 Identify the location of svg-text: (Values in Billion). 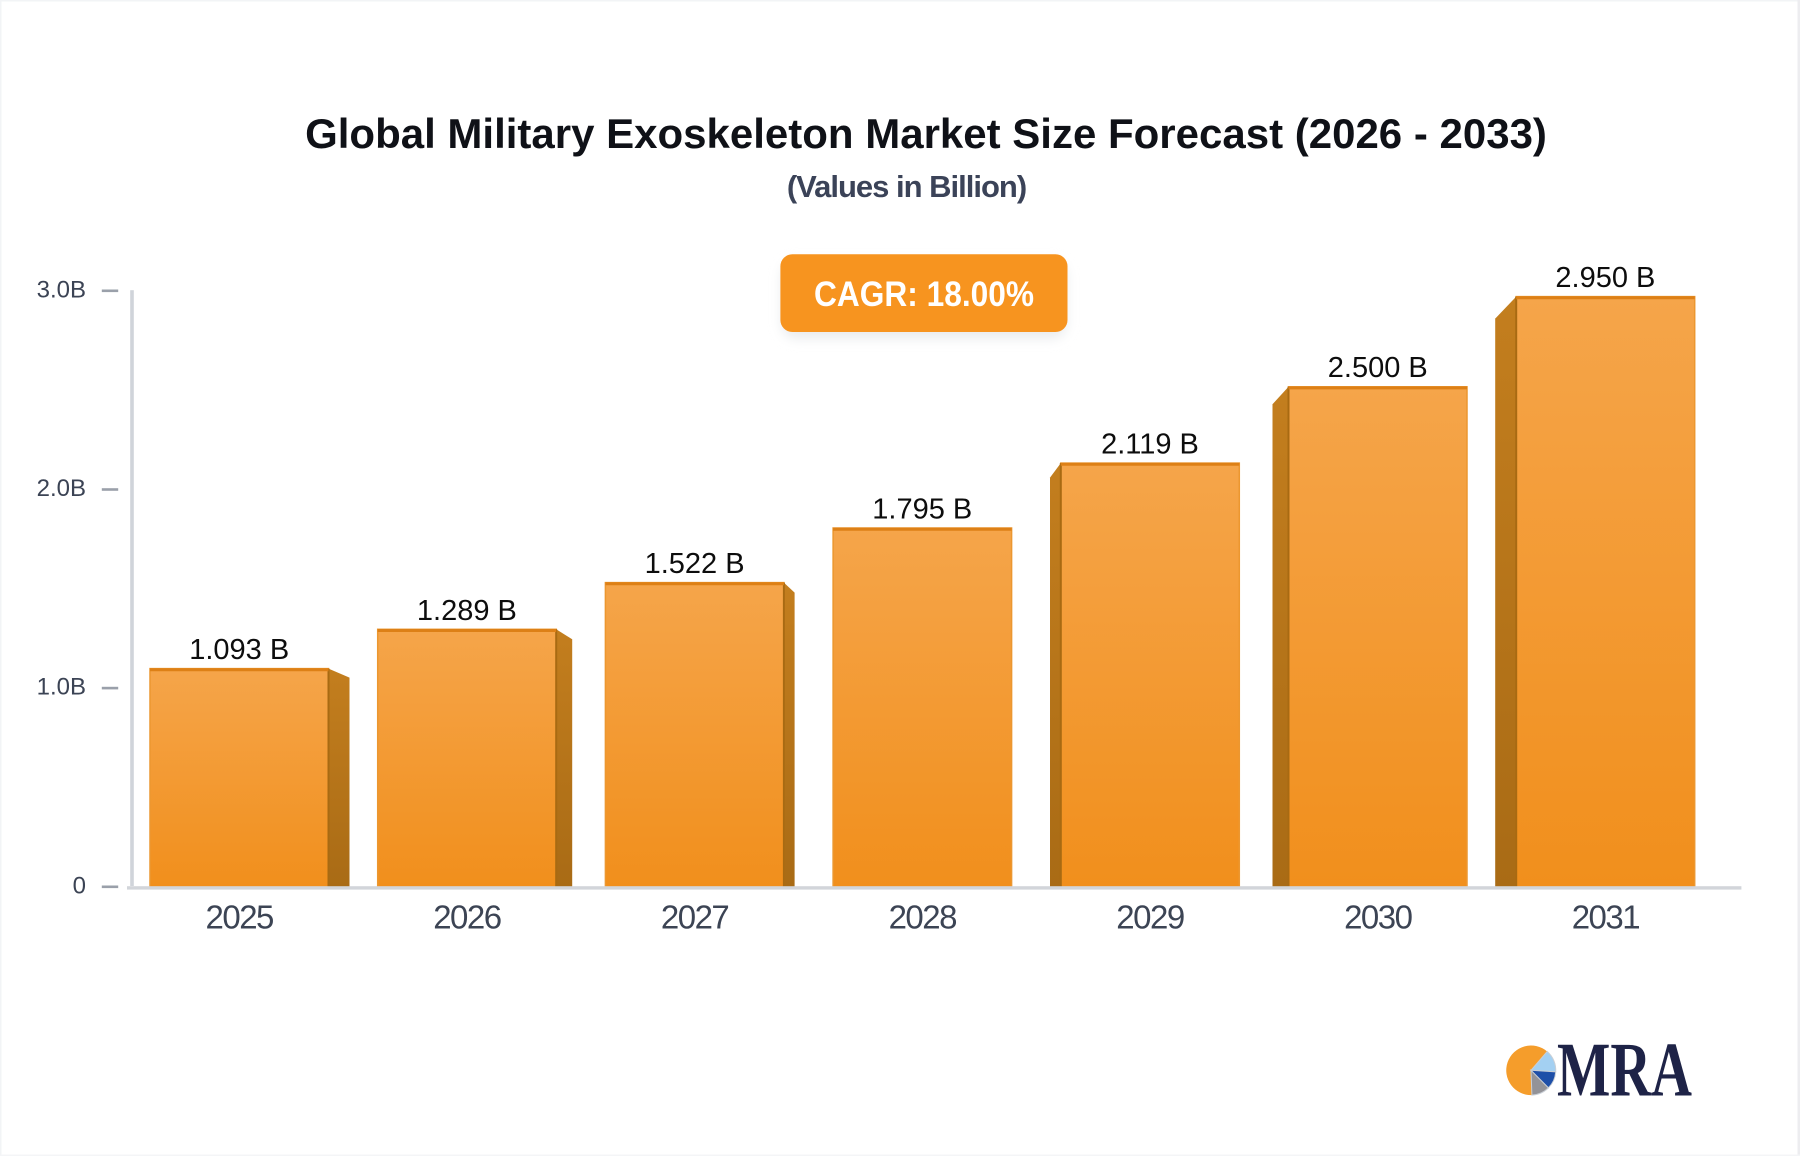
(906, 186).